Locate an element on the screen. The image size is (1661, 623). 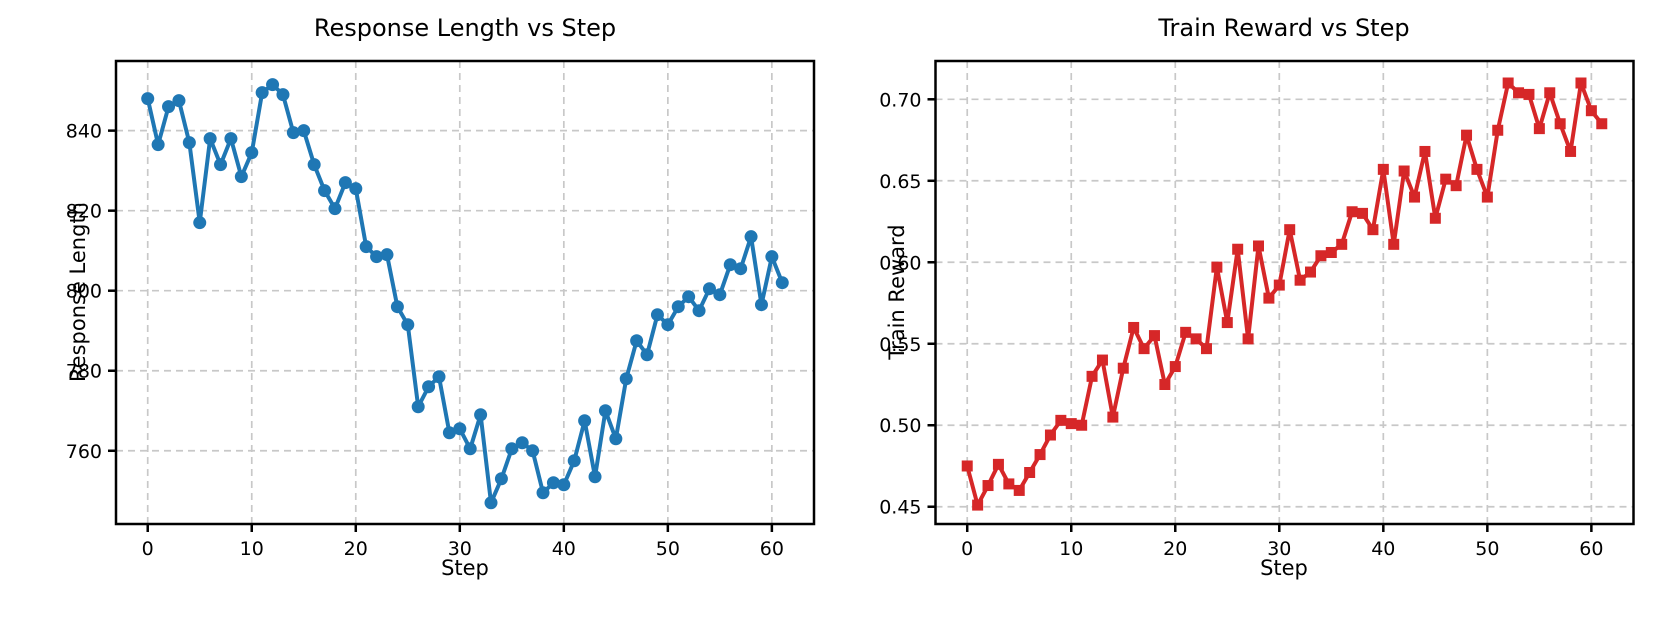
response-length-x-axis-label: Step is located at coordinates (465, 568).